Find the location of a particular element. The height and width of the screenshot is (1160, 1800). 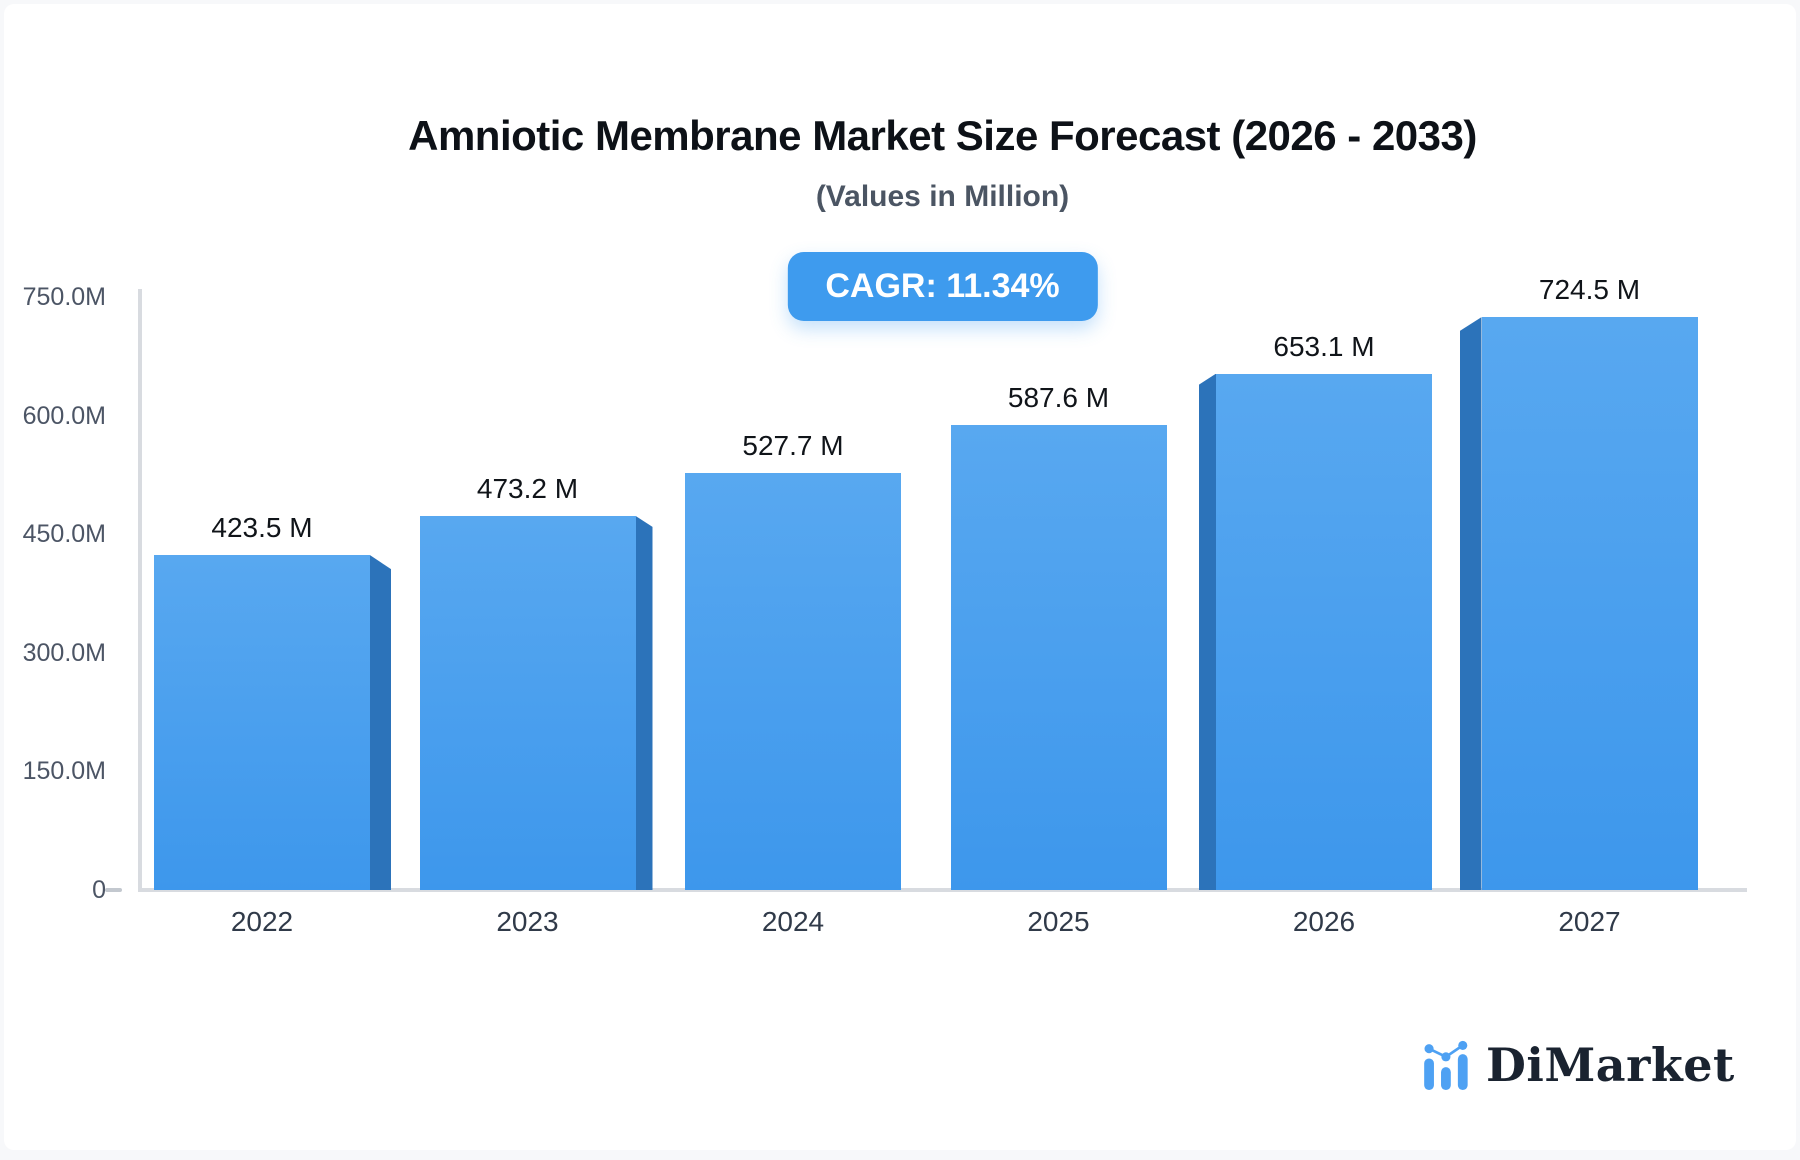

mini-bar-chart-icon is located at coordinates (1446, 1065).